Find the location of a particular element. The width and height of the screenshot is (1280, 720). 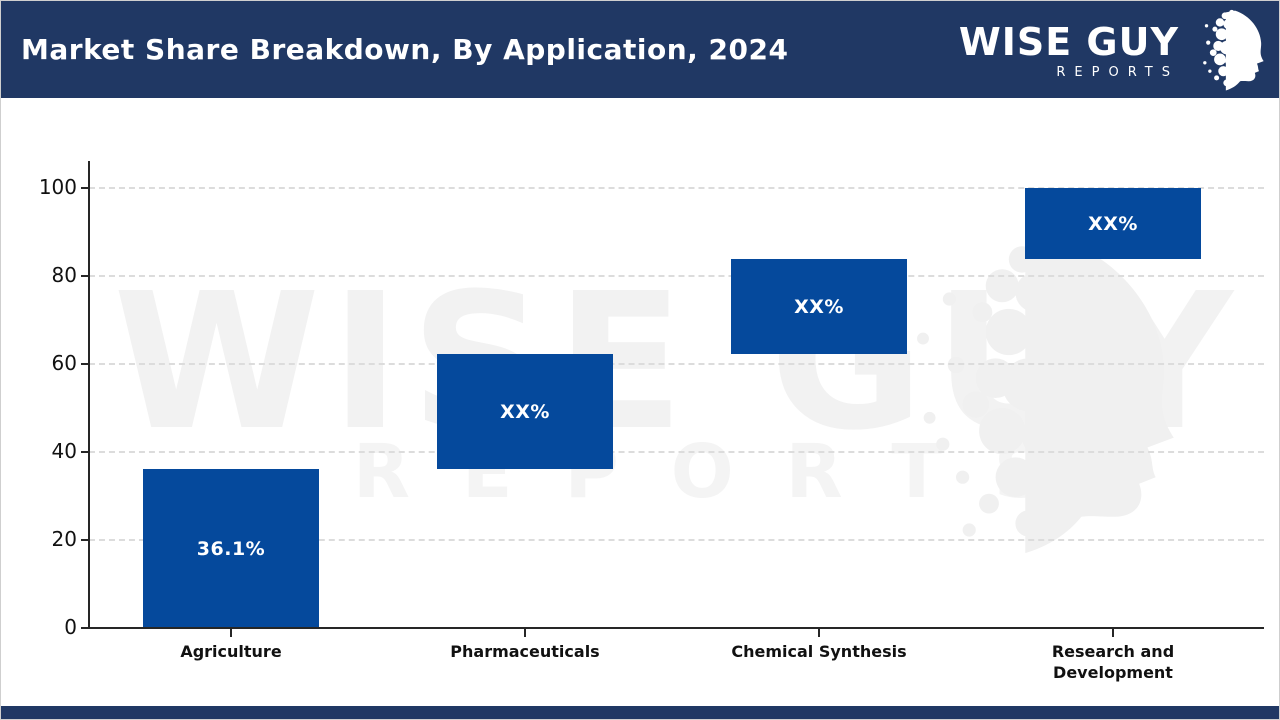

x-category-label: Chemical Synthesis is located at coordinates (819, 651).